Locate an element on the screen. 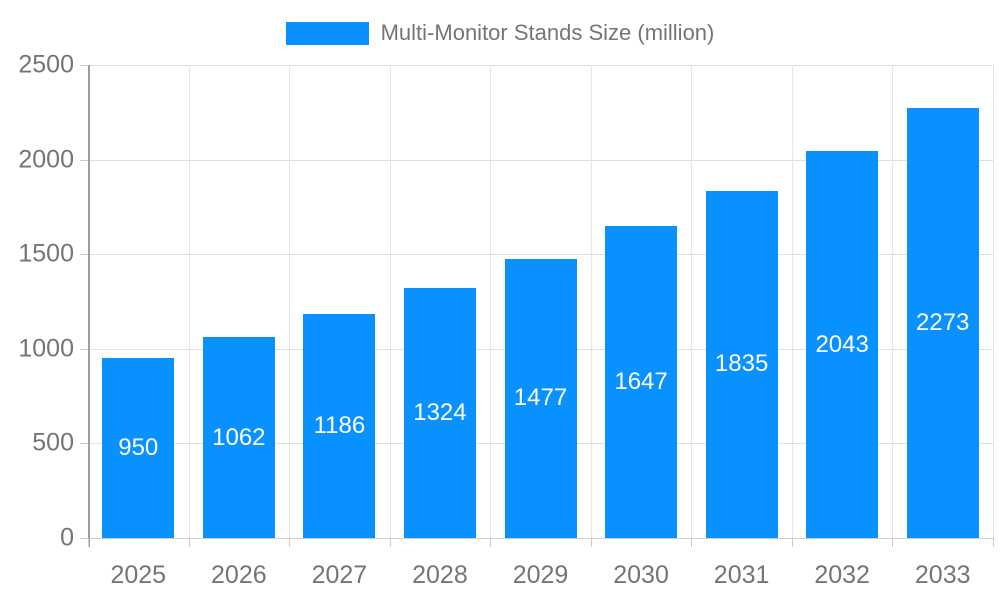 This screenshot has width=1000, height=600. y-tick-label: 1000 is located at coordinates (46, 348).